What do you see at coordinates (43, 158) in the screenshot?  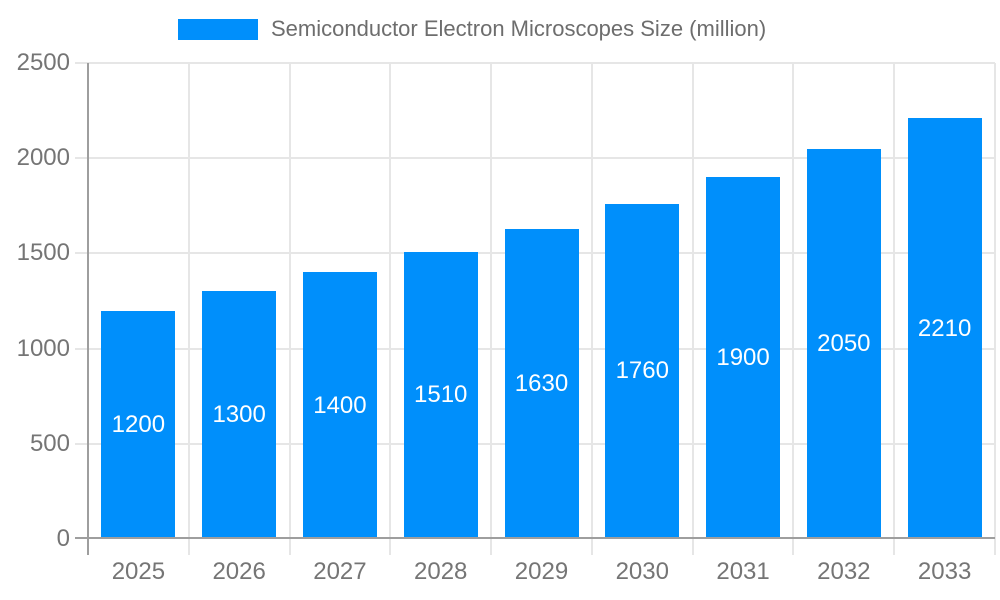 I see `y-tick-label: 2000` at bounding box center [43, 158].